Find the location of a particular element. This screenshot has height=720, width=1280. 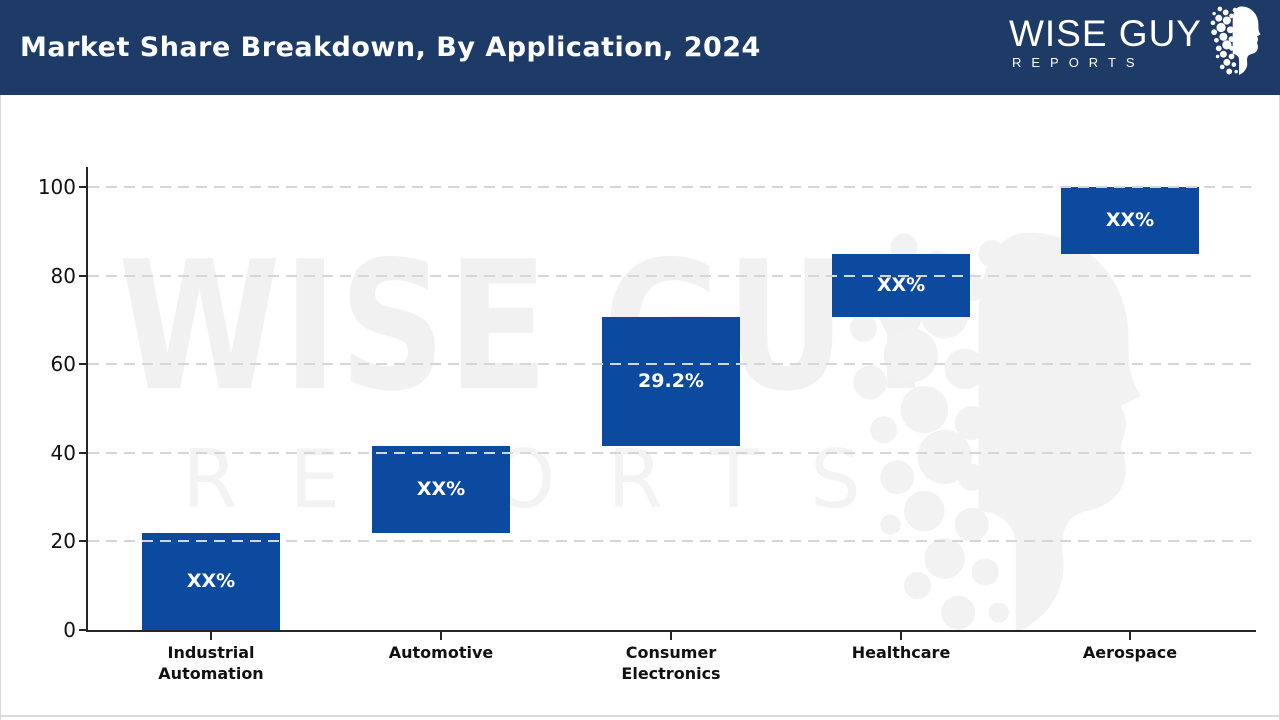

bar-healthcare: XX% is located at coordinates (901, 285).